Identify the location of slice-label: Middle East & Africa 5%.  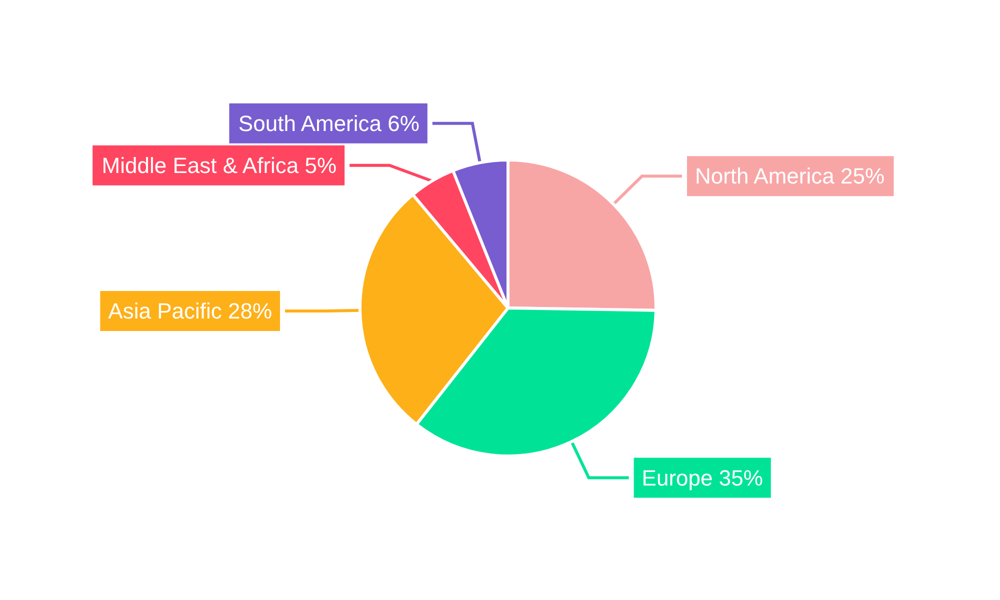
(219, 165).